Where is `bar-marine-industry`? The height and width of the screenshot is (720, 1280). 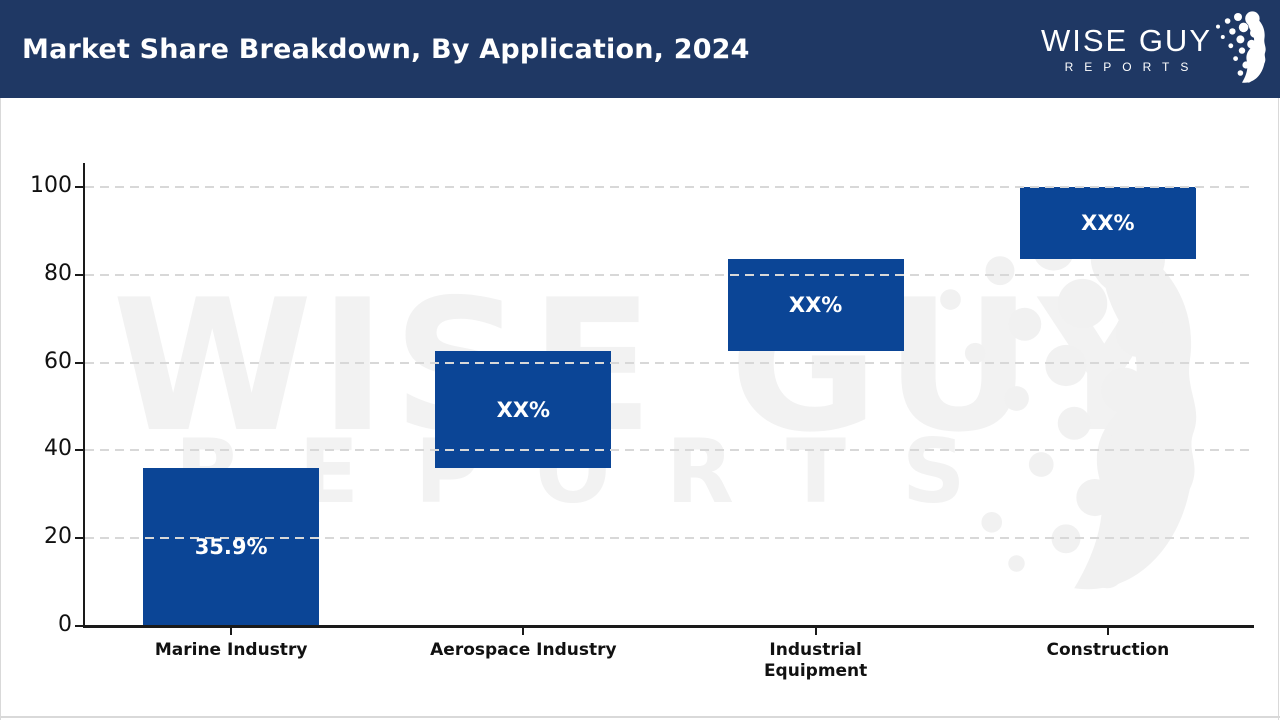 bar-marine-industry is located at coordinates (231, 547).